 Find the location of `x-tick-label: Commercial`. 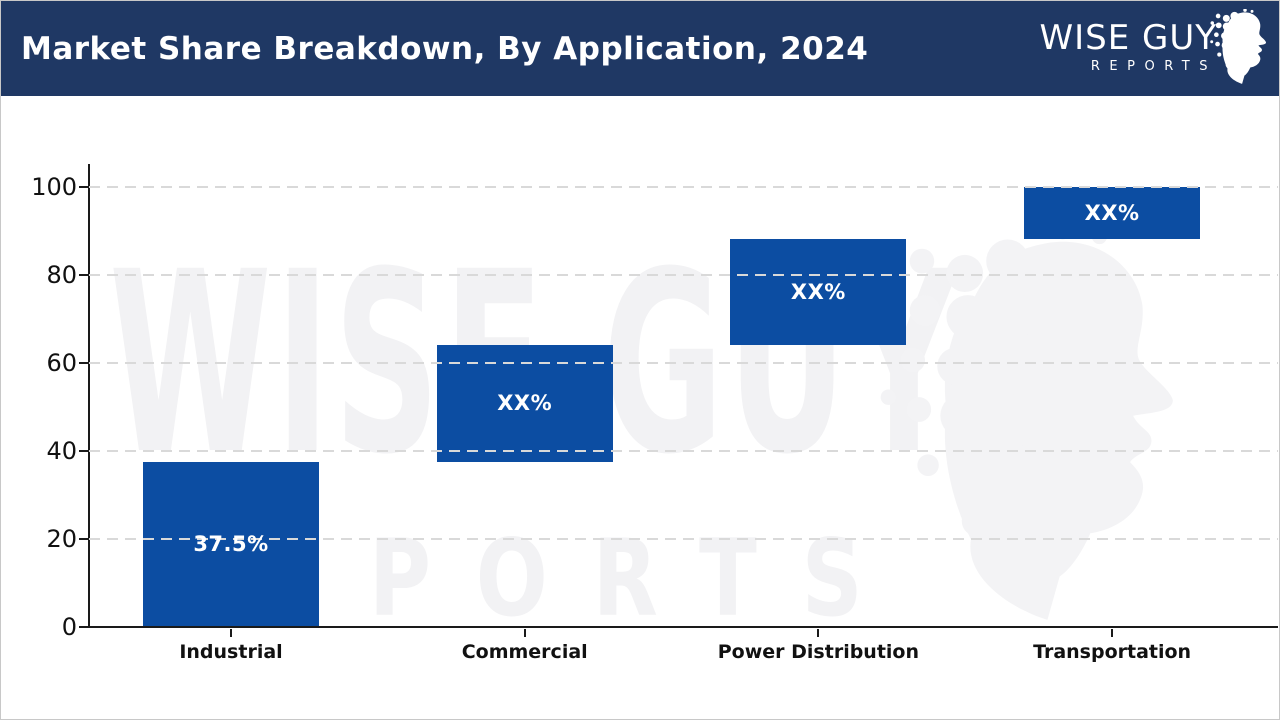

x-tick-label: Commercial is located at coordinates (524, 652).